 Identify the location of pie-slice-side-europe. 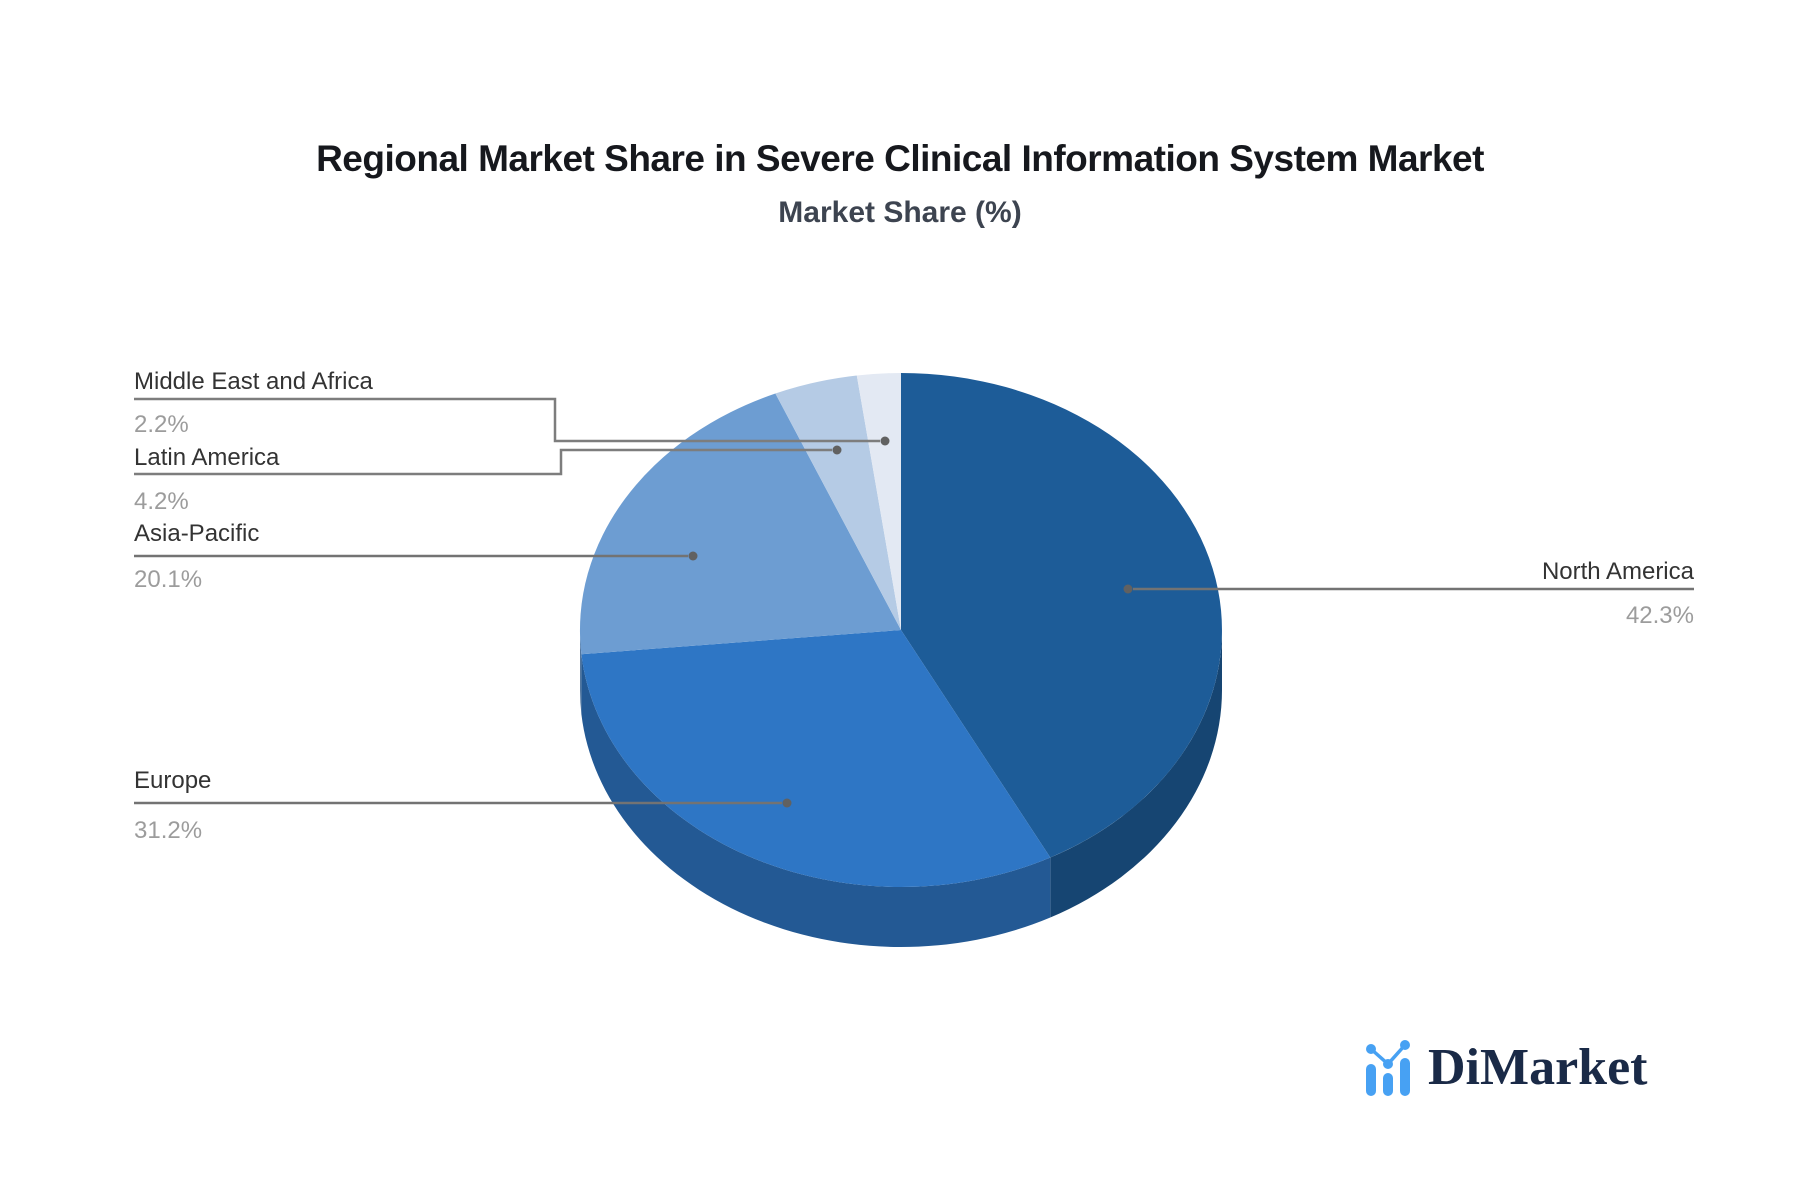
(816, 801).